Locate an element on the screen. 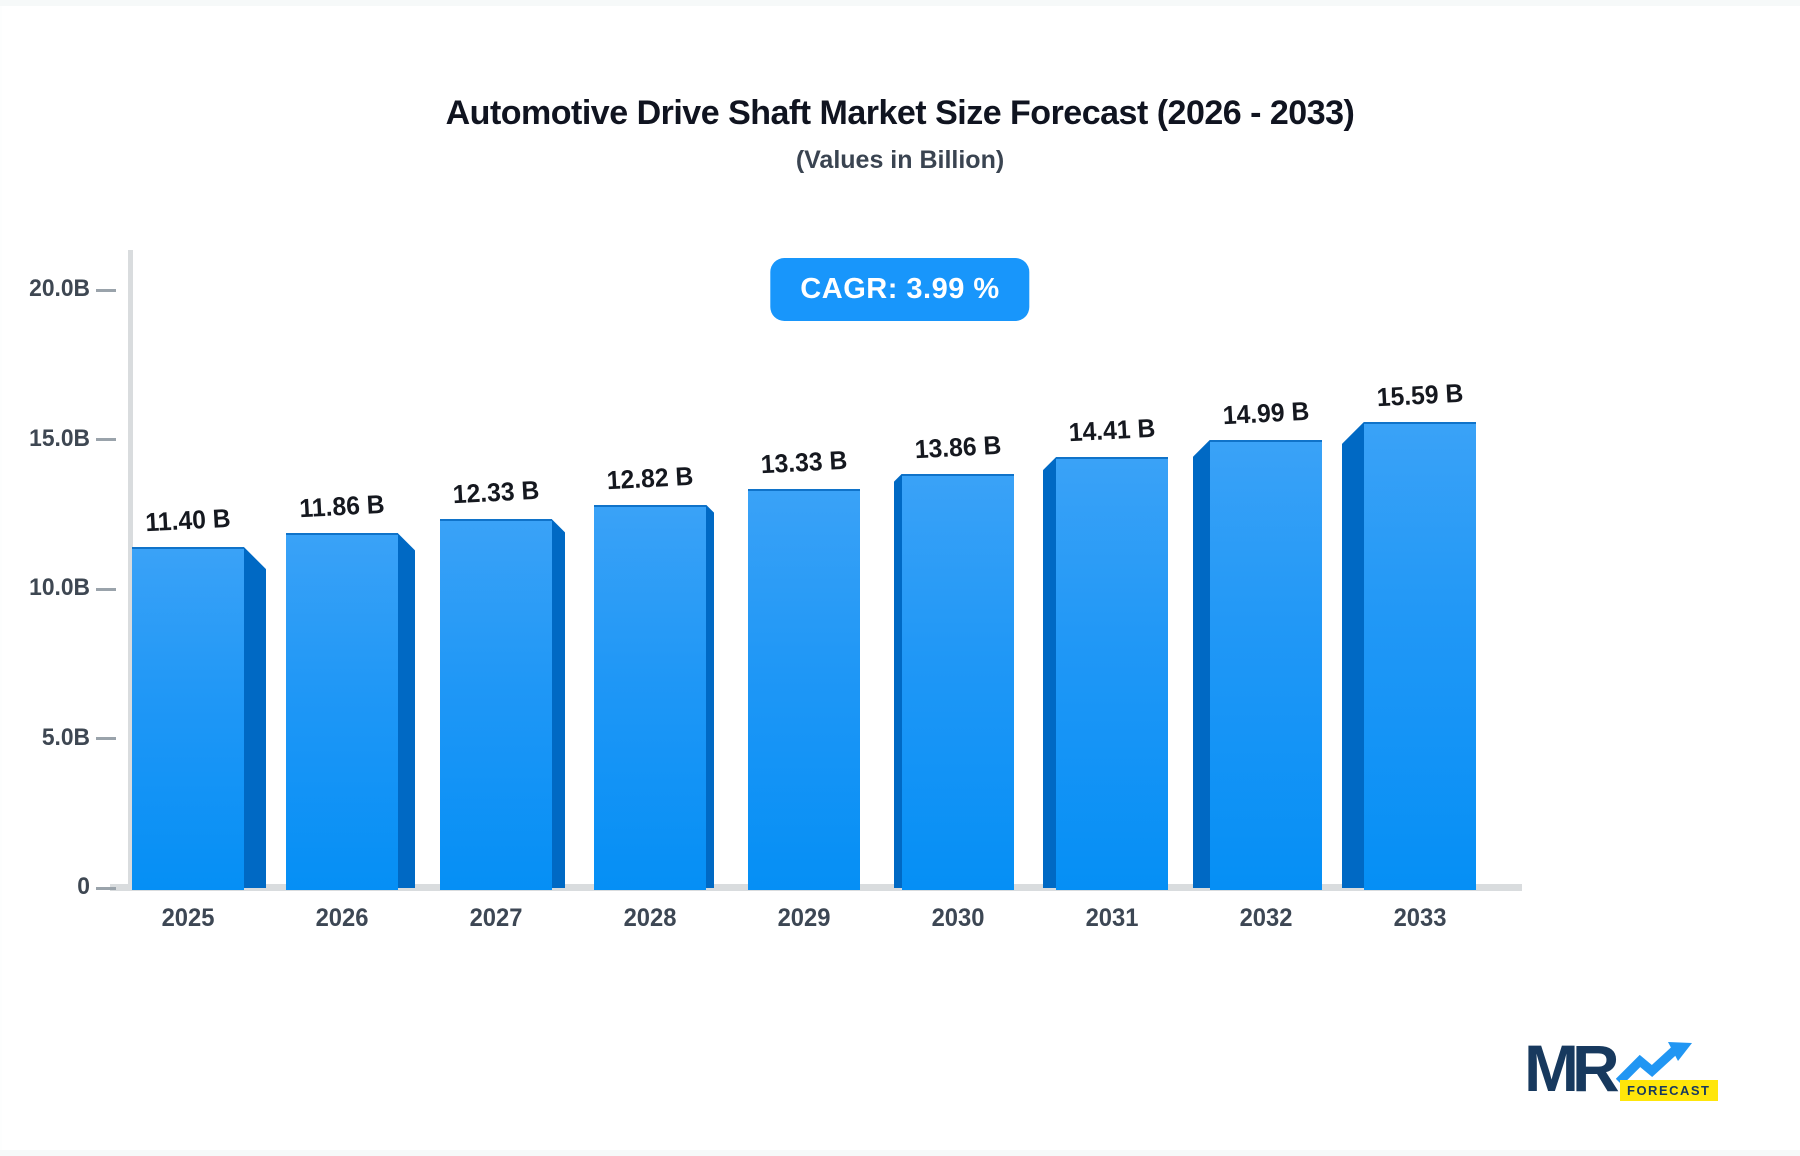 The width and height of the screenshot is (1800, 1156). y-tick-label: 10.0B is located at coordinates (59, 587).